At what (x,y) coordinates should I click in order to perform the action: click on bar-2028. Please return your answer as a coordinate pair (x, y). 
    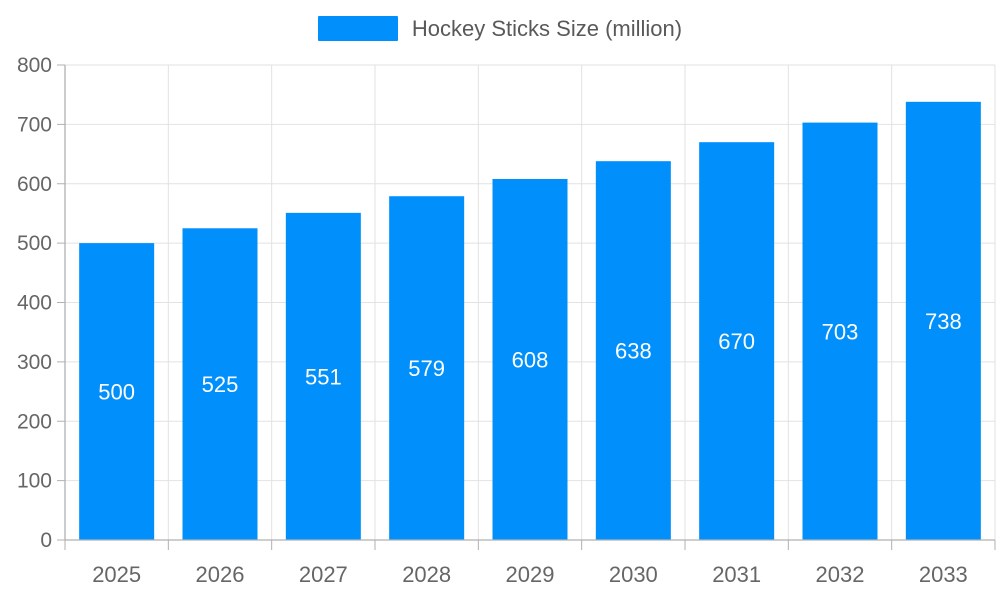
    Looking at the image, I should click on (427, 368).